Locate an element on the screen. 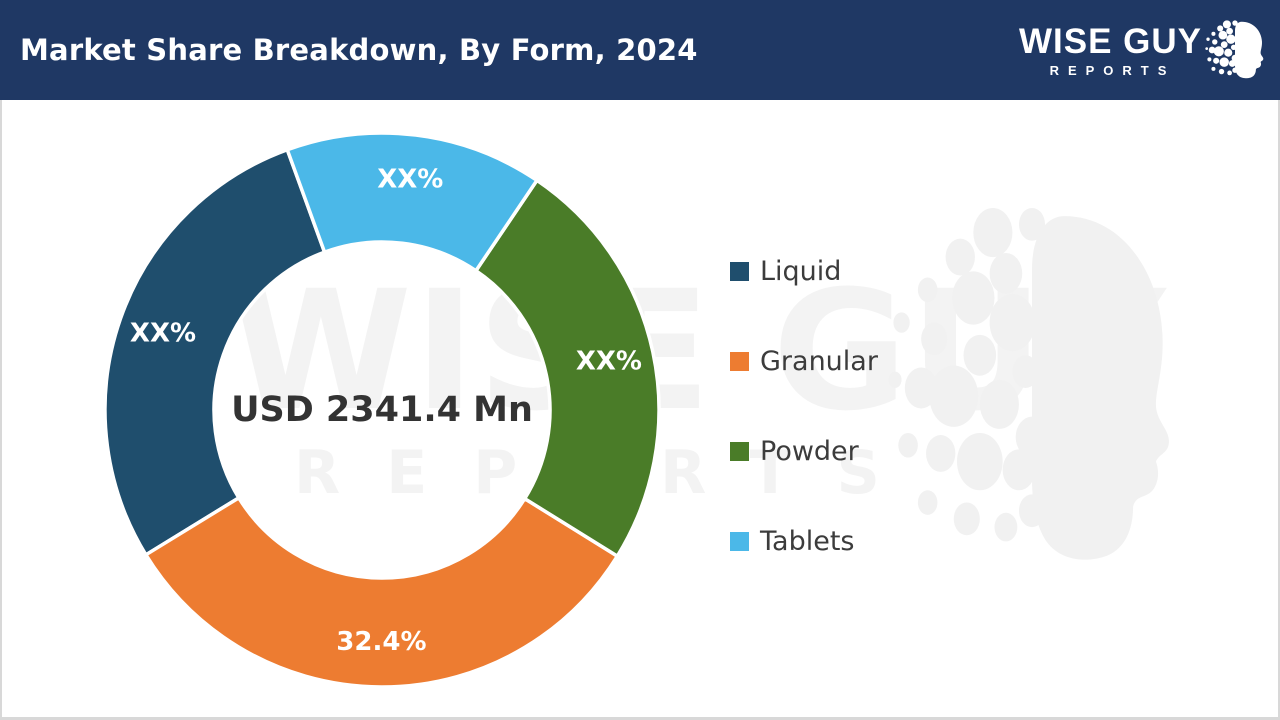 This screenshot has height=720, width=1280. donut-segment-powder is located at coordinates (567, 368).